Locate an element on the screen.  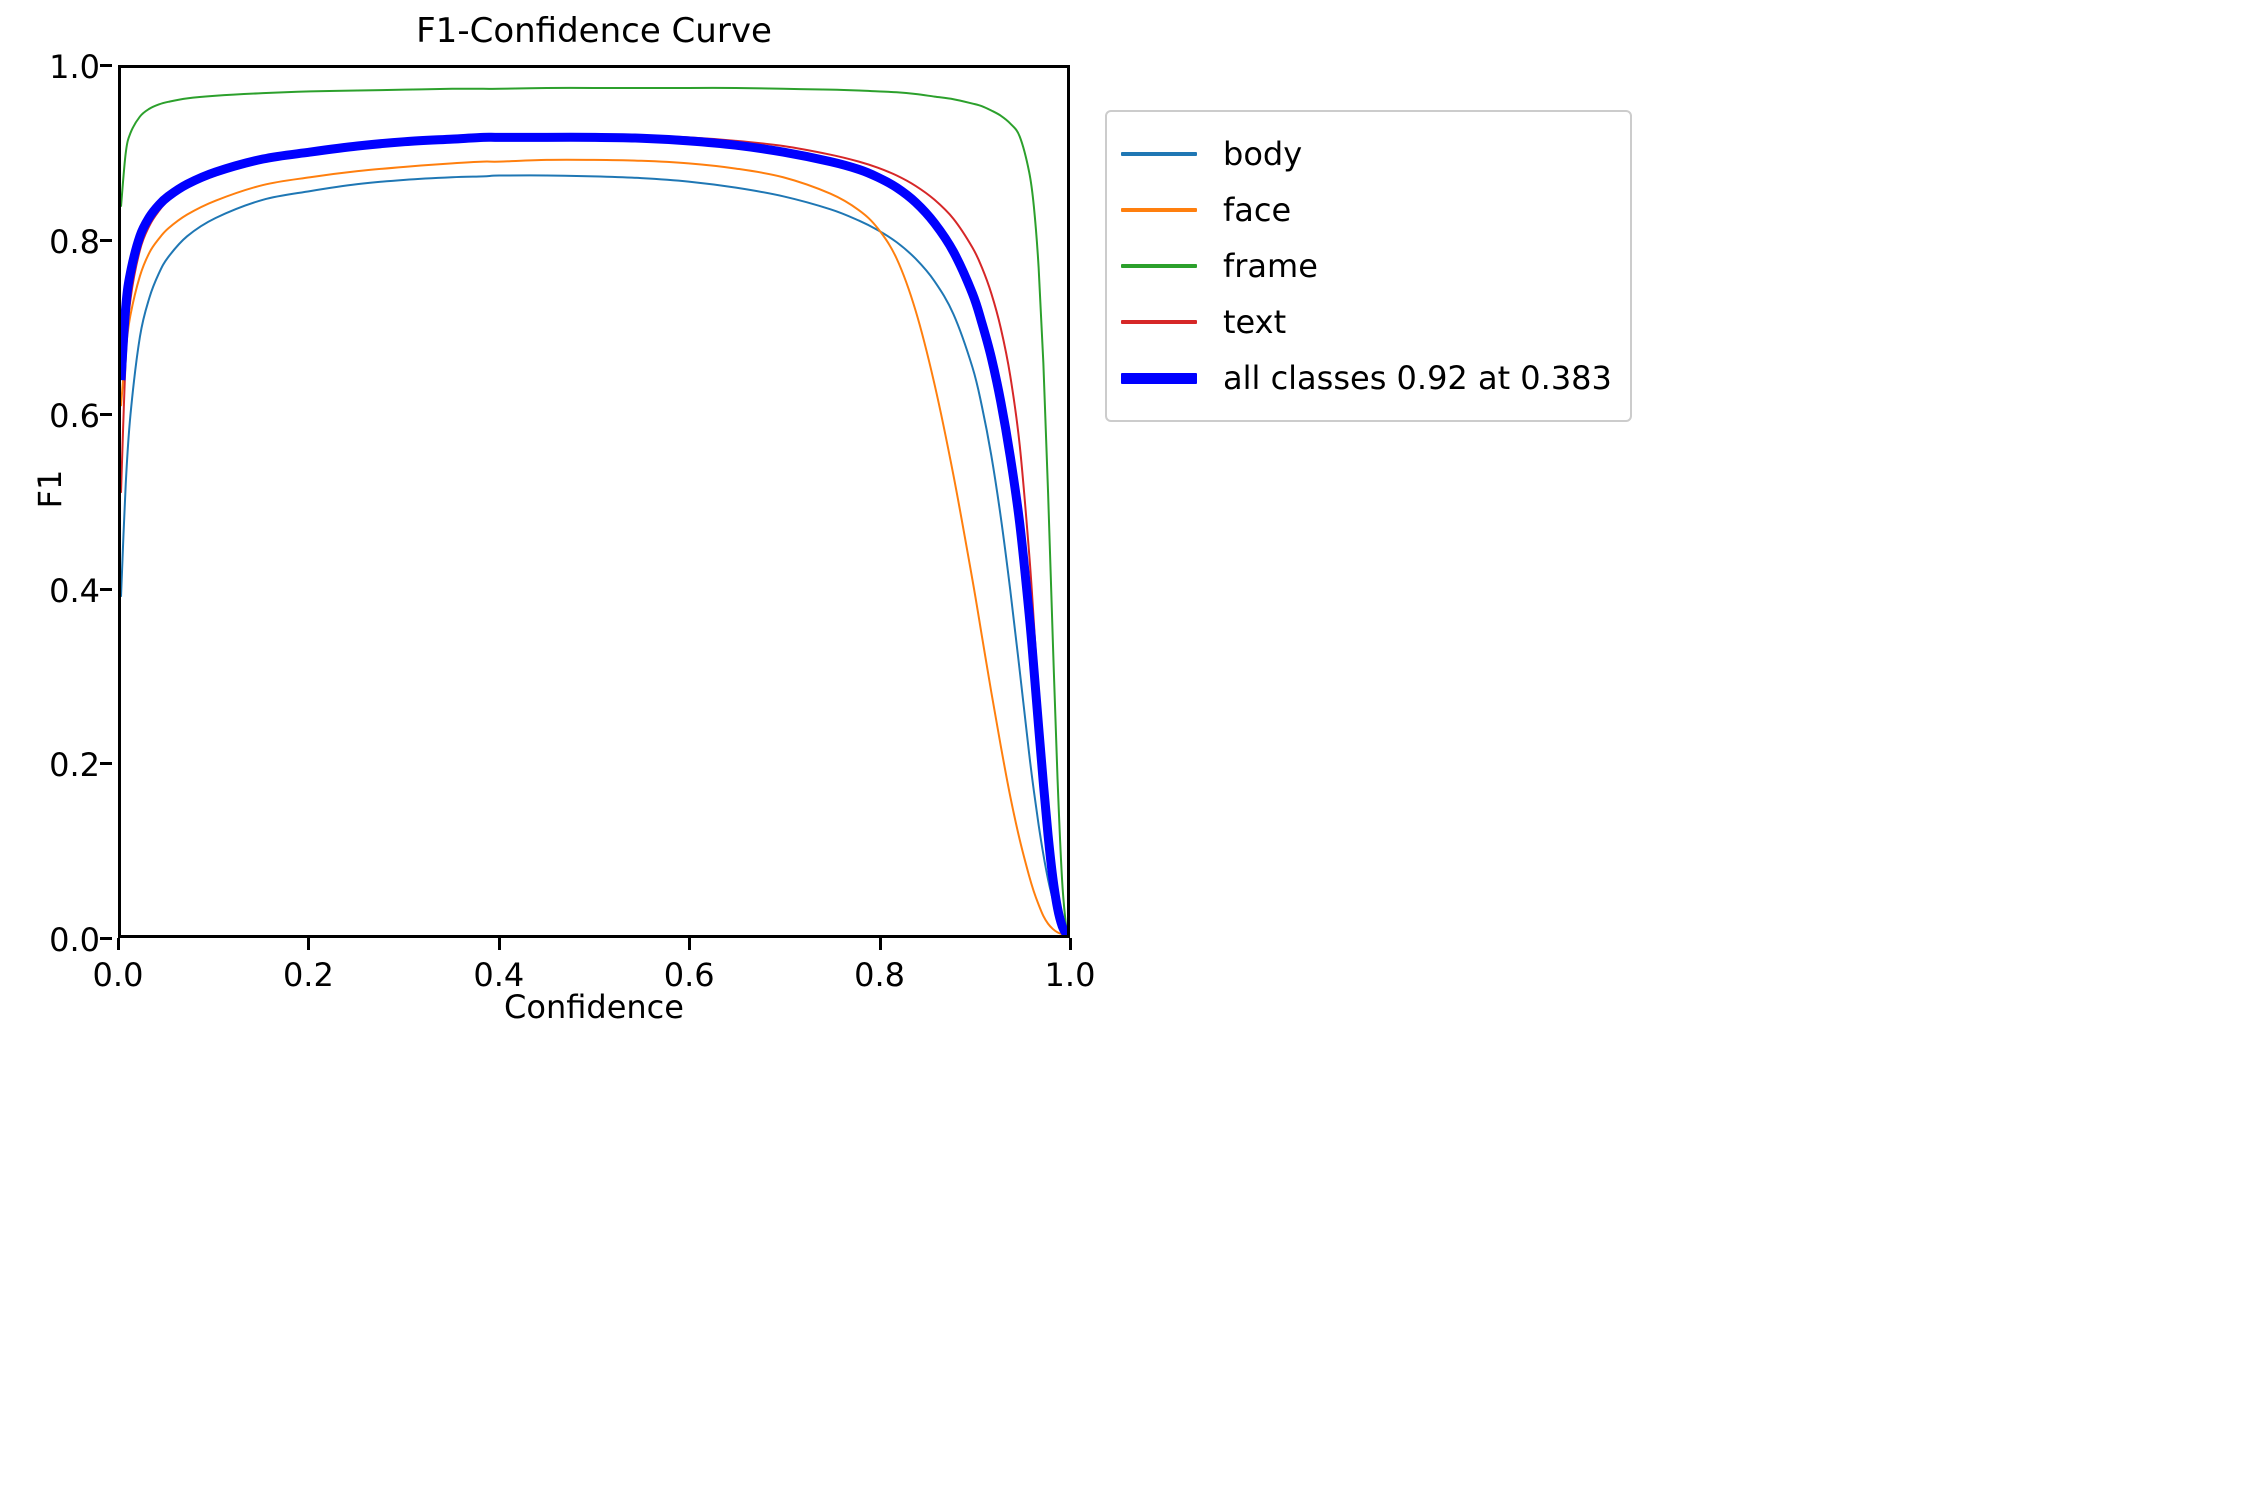
y-axis-ticks: 0.0 0.2 0.4 0.6 0.8 1.0 is located at coordinates (56, 503).